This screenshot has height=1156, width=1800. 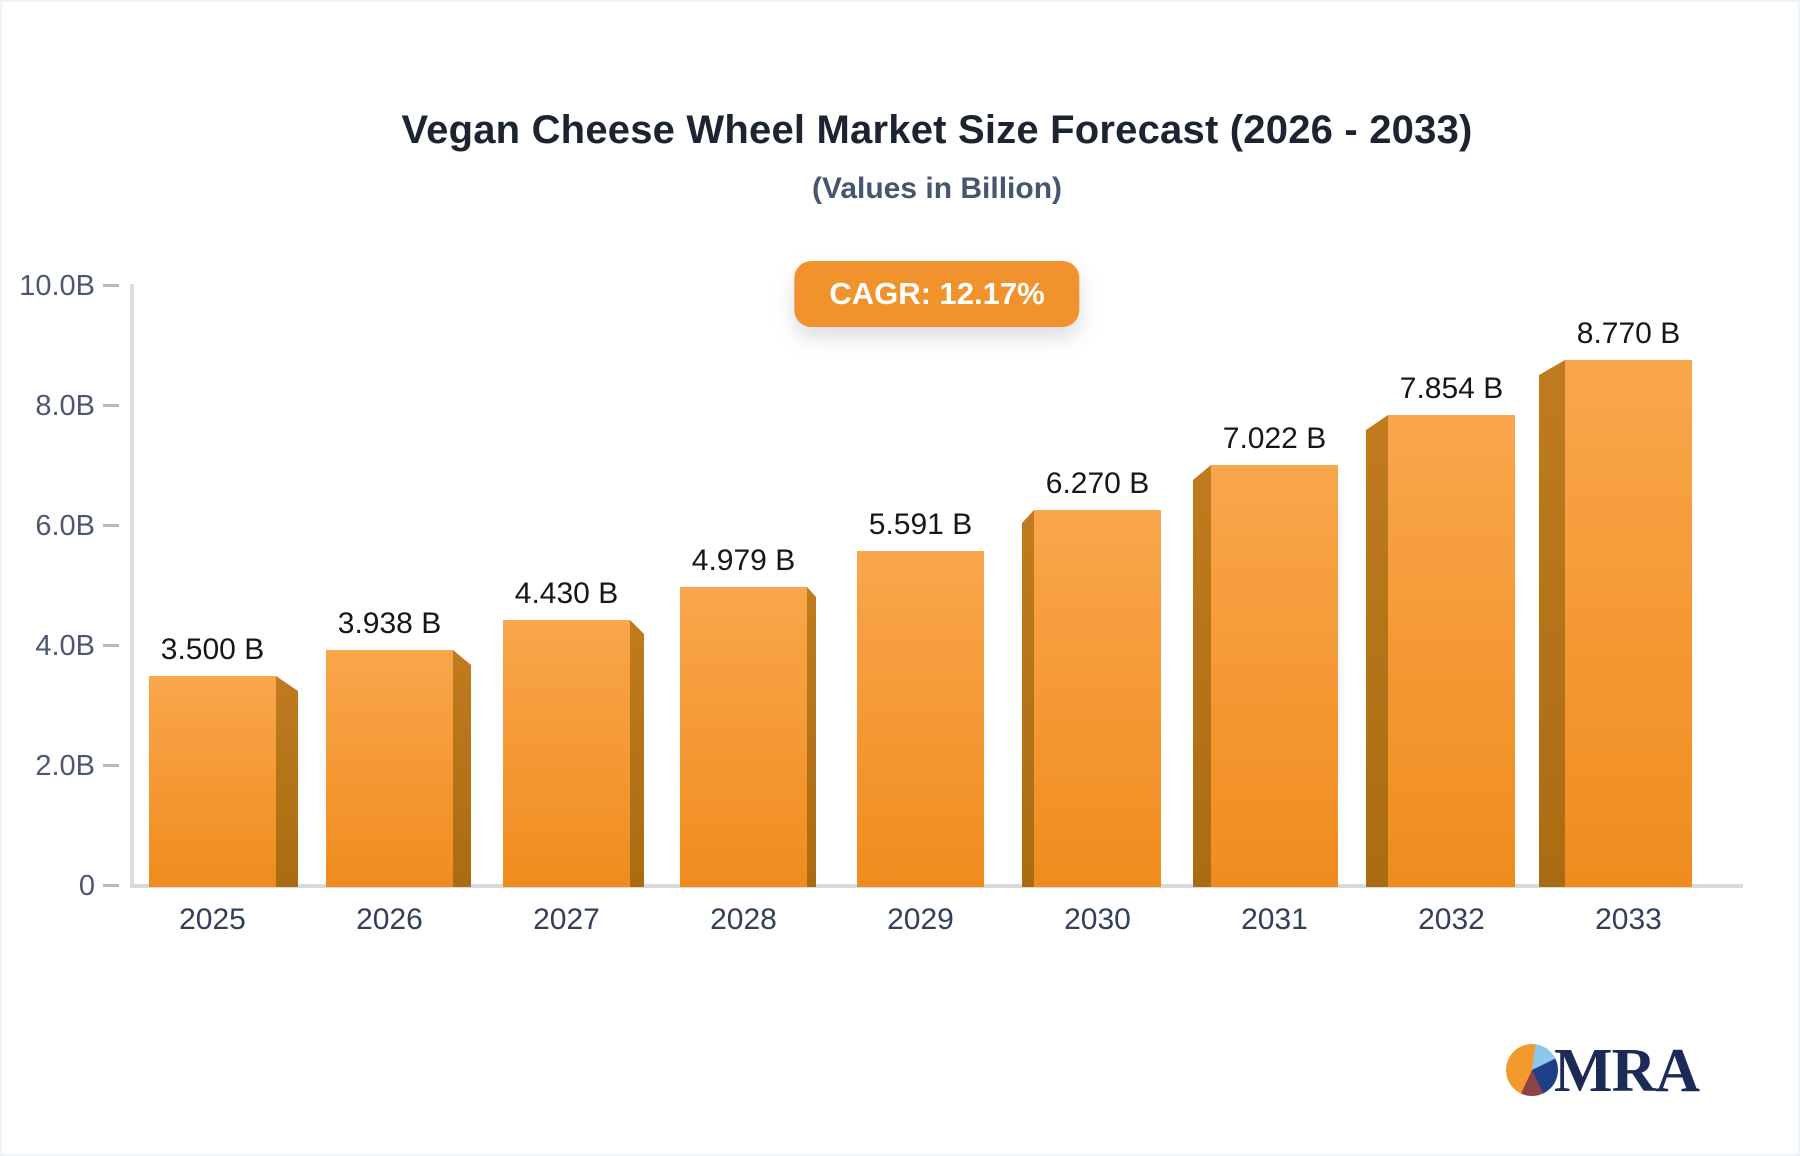 I want to click on bar-side-2027, so click(x=637, y=753).